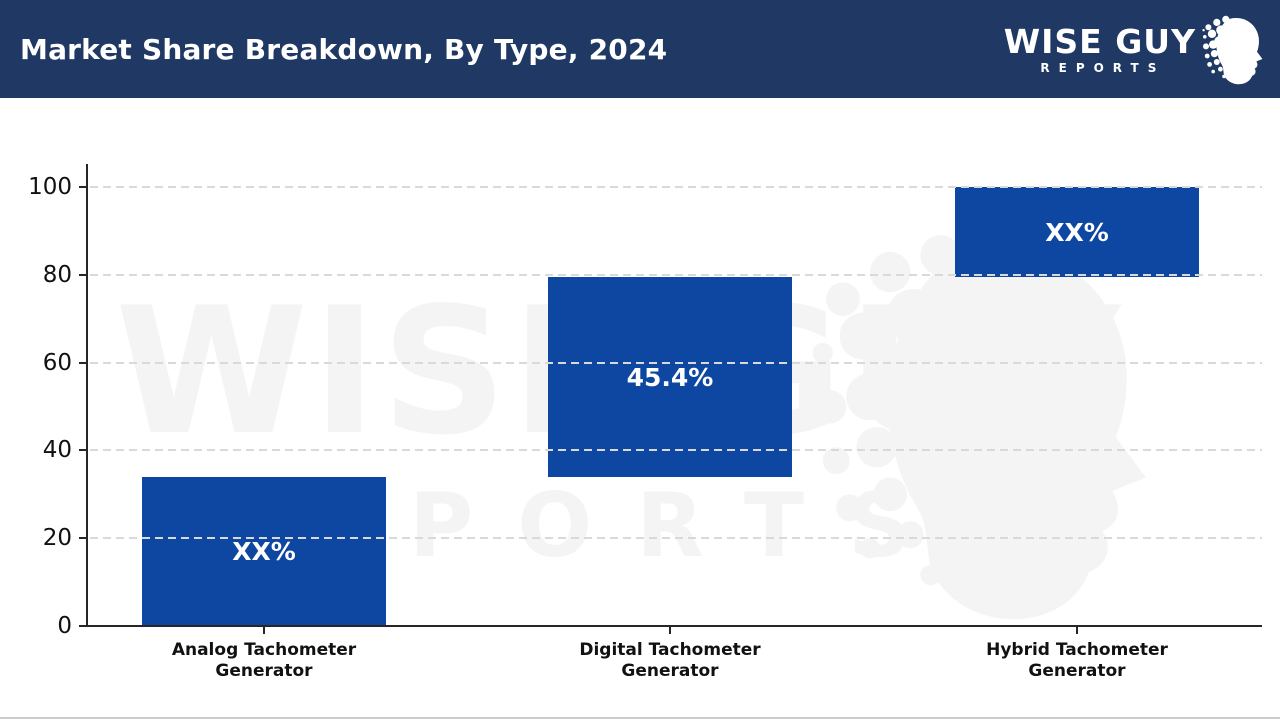 The image size is (1280, 720). I want to click on page-title: Market Share Breakdown, By Type, 2024, so click(344, 49).